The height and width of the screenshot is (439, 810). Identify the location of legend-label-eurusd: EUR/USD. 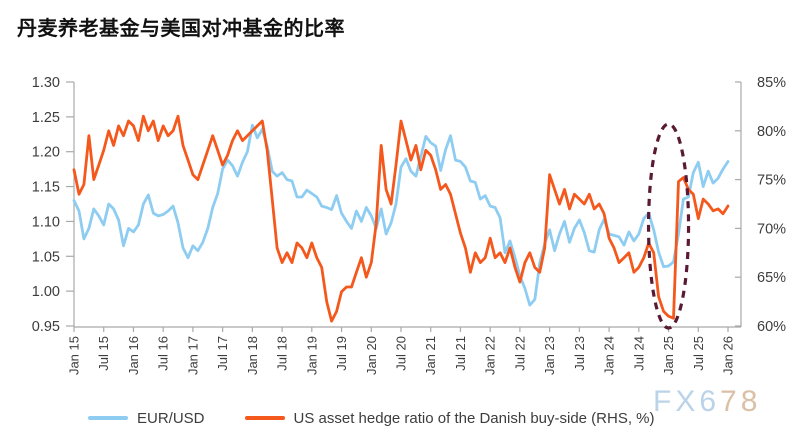
(171, 418).